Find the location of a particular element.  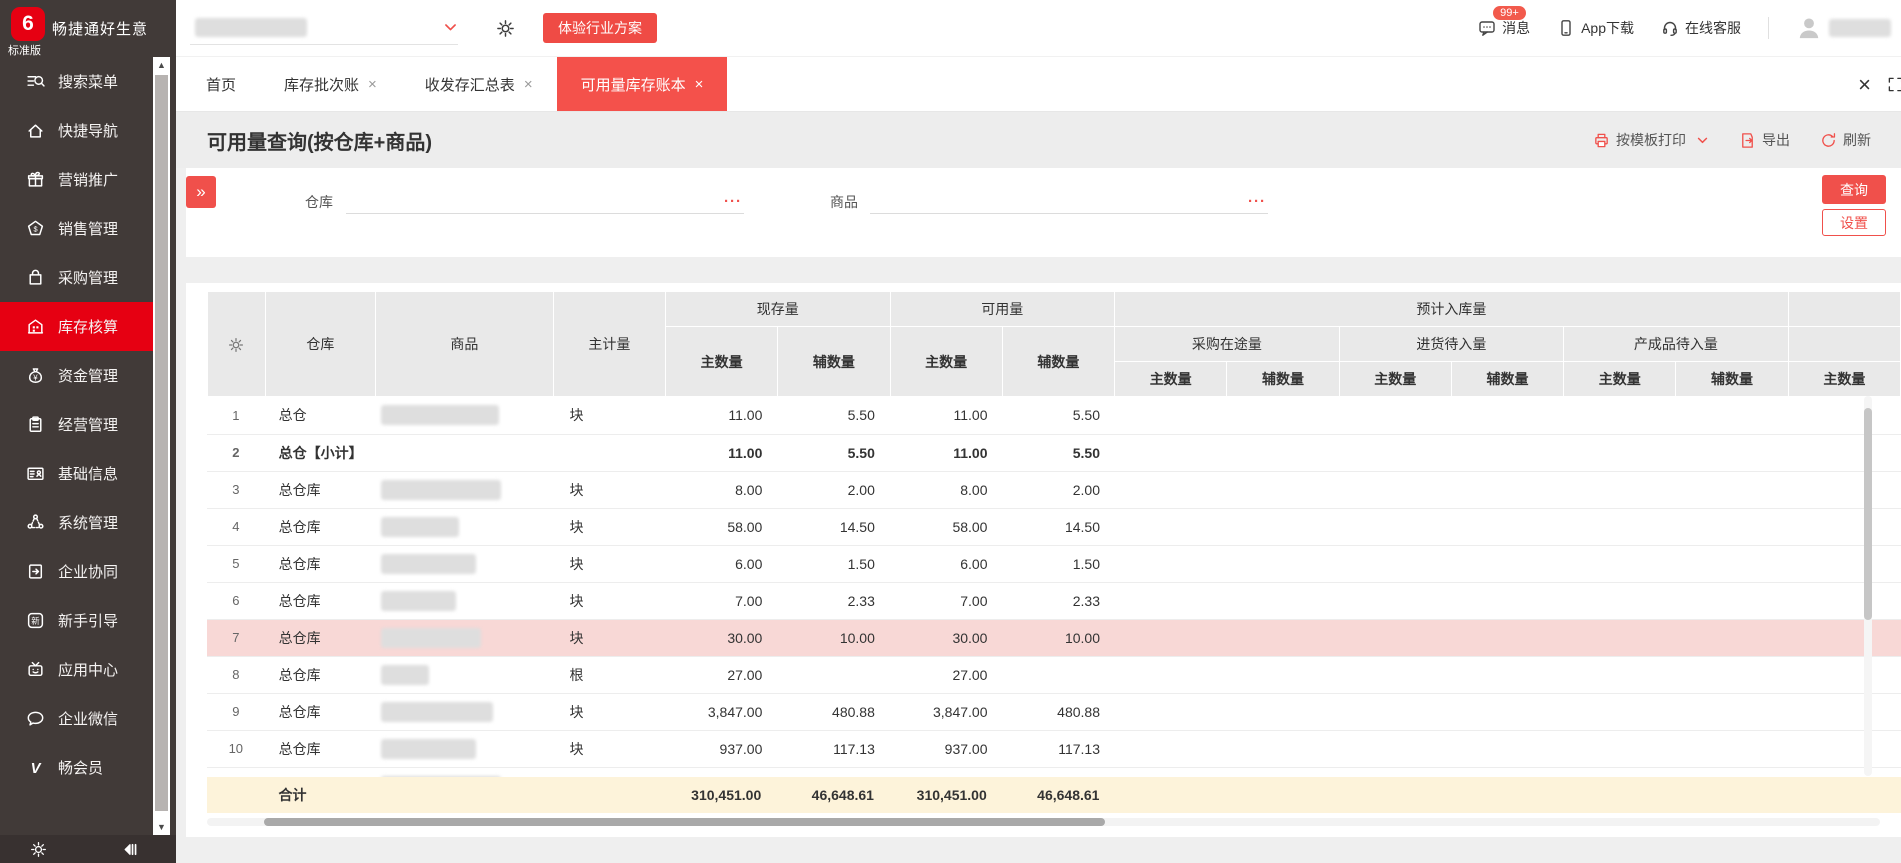

quantity-cell: 8.00 is located at coordinates (947, 490).